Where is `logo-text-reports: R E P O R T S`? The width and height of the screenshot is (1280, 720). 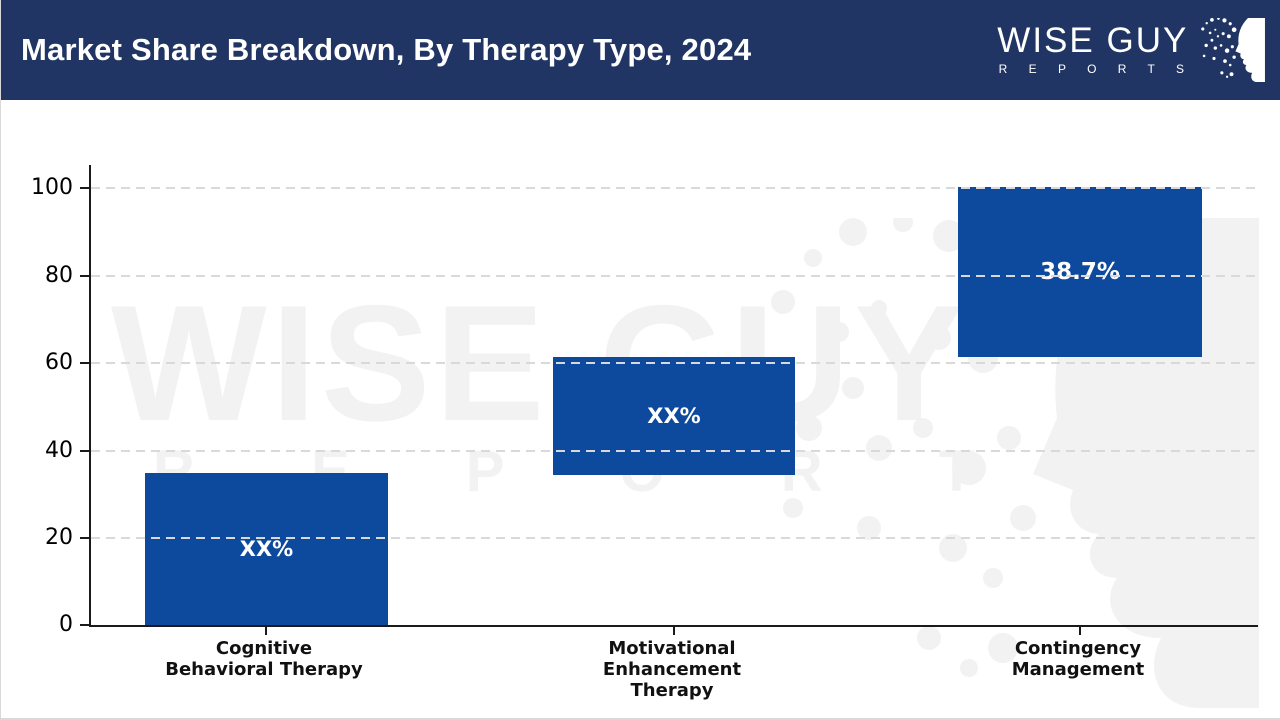
logo-text-reports: R E P O R T S is located at coordinates (1095, 69).